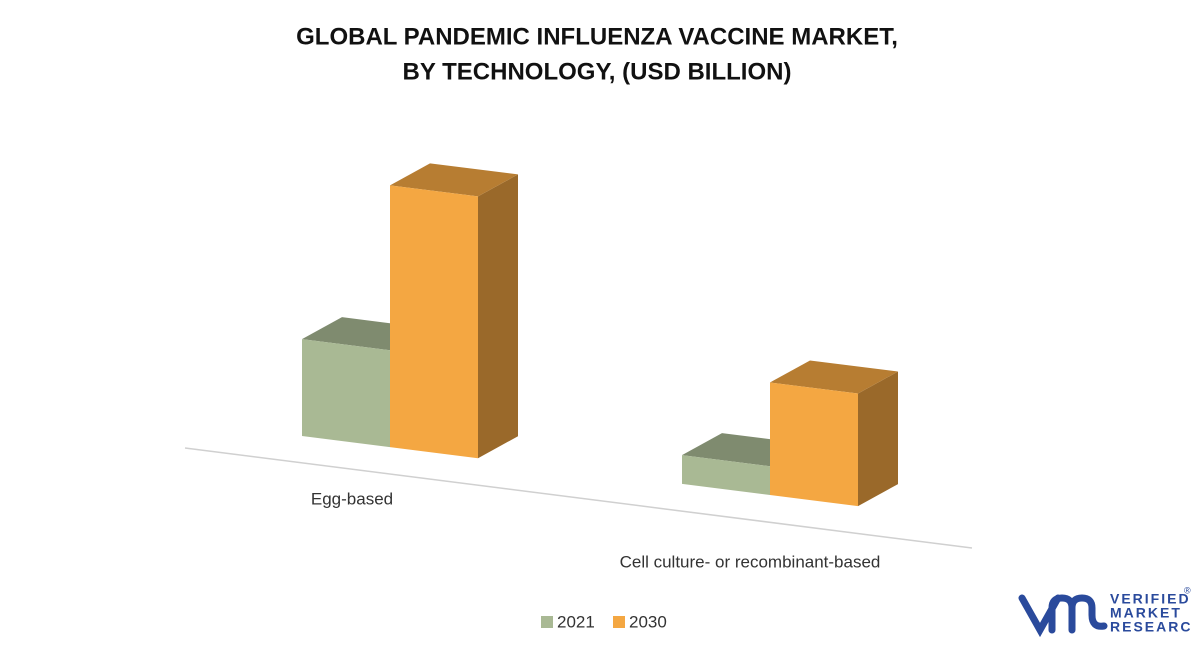  Describe the element at coordinates (648, 621) in the screenshot. I see `legend-label: 2030` at that location.